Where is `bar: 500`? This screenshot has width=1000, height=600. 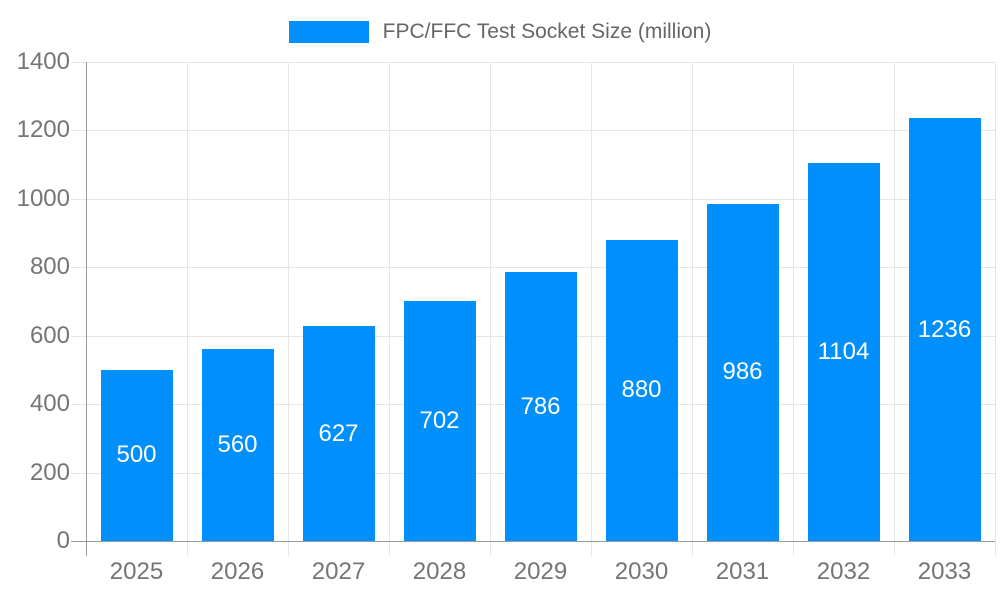 bar: 500 is located at coordinates (136, 455).